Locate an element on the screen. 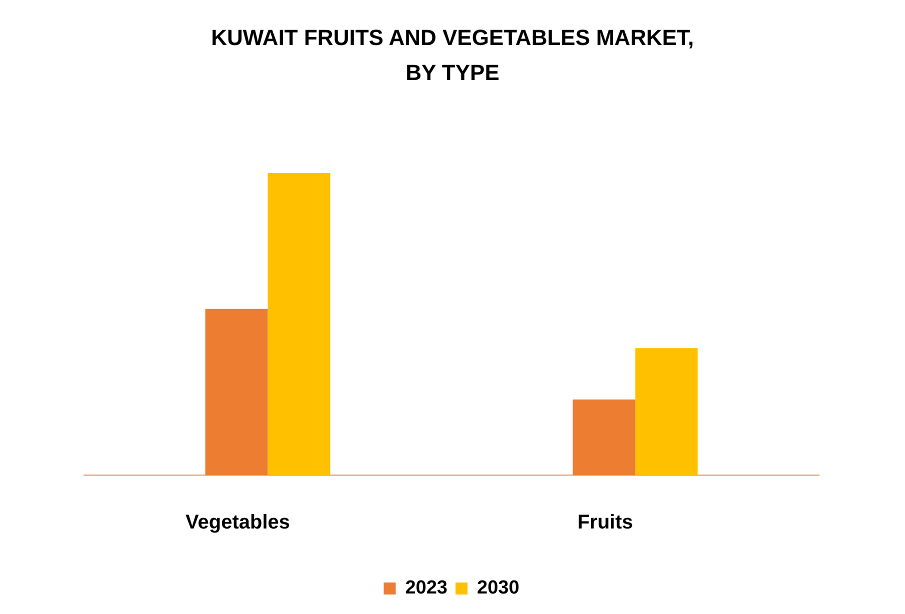  x-tick-label: Fruits is located at coordinates (605, 523).